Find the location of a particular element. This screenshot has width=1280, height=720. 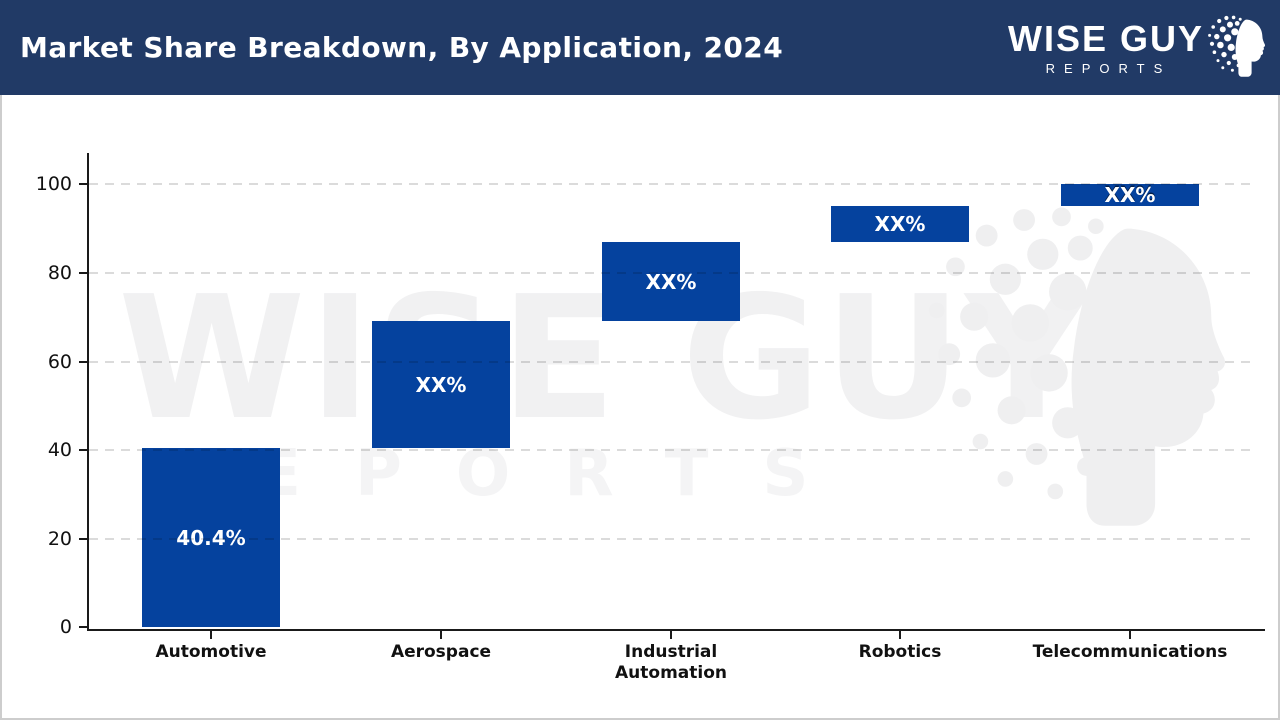

bar-industrial-automation: XX% is located at coordinates (671, 281).